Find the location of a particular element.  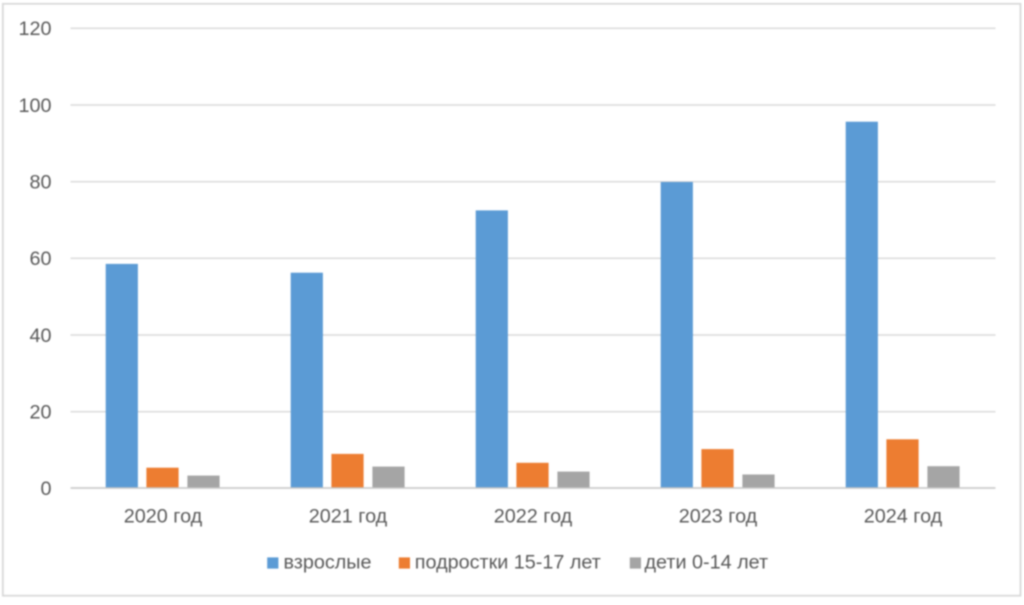

svg-text: 80 is located at coordinates (40, 182).